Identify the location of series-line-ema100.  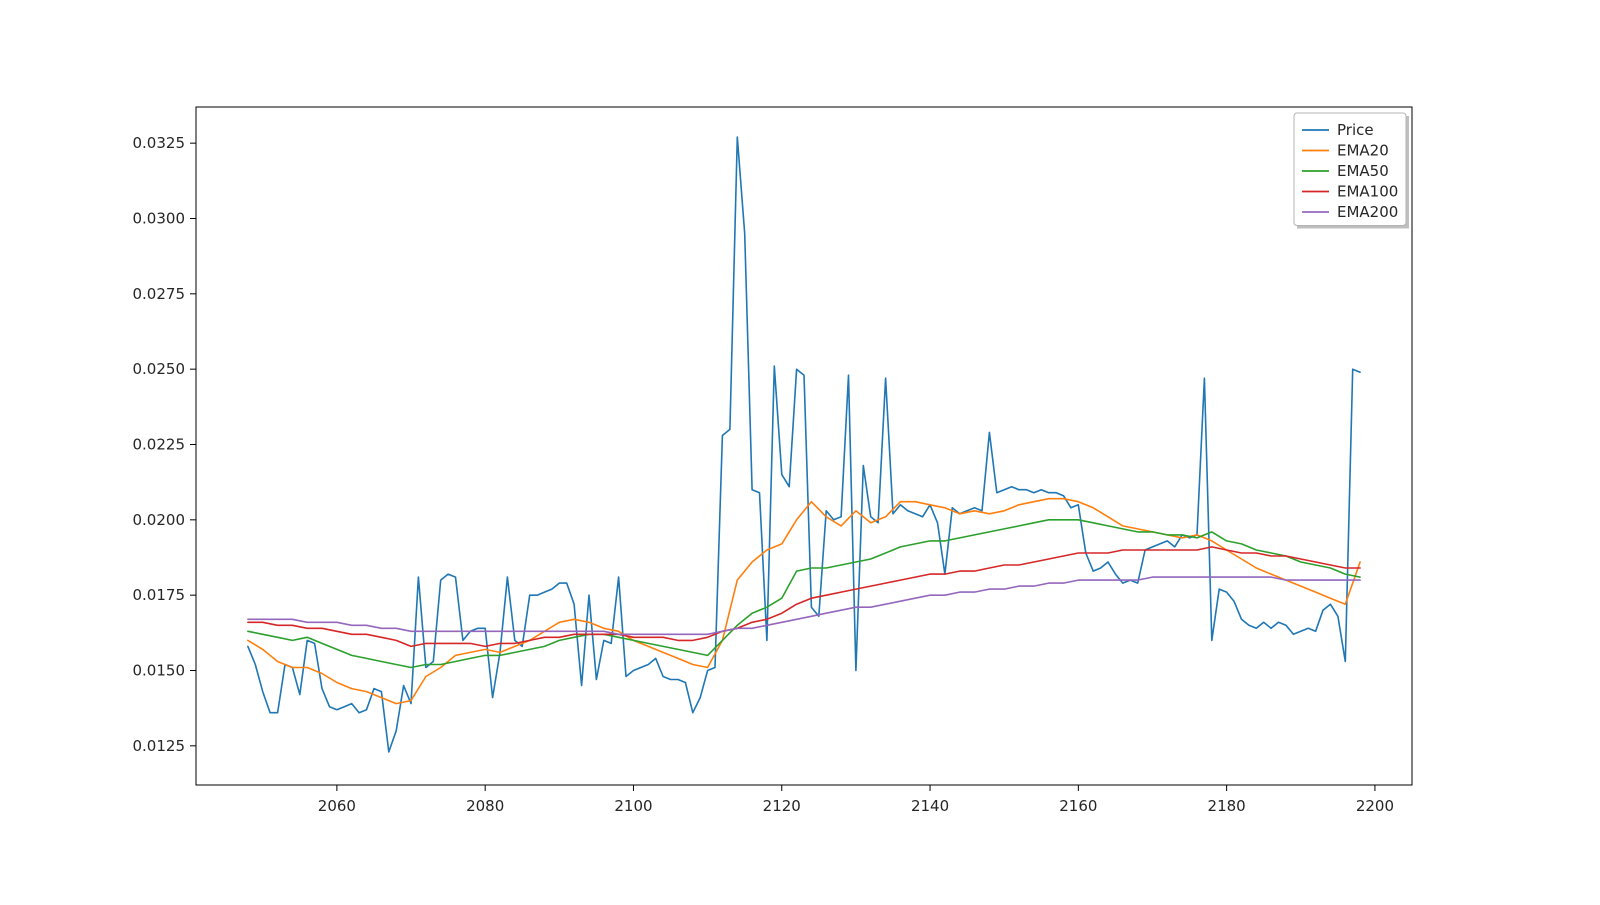
(804, 597).